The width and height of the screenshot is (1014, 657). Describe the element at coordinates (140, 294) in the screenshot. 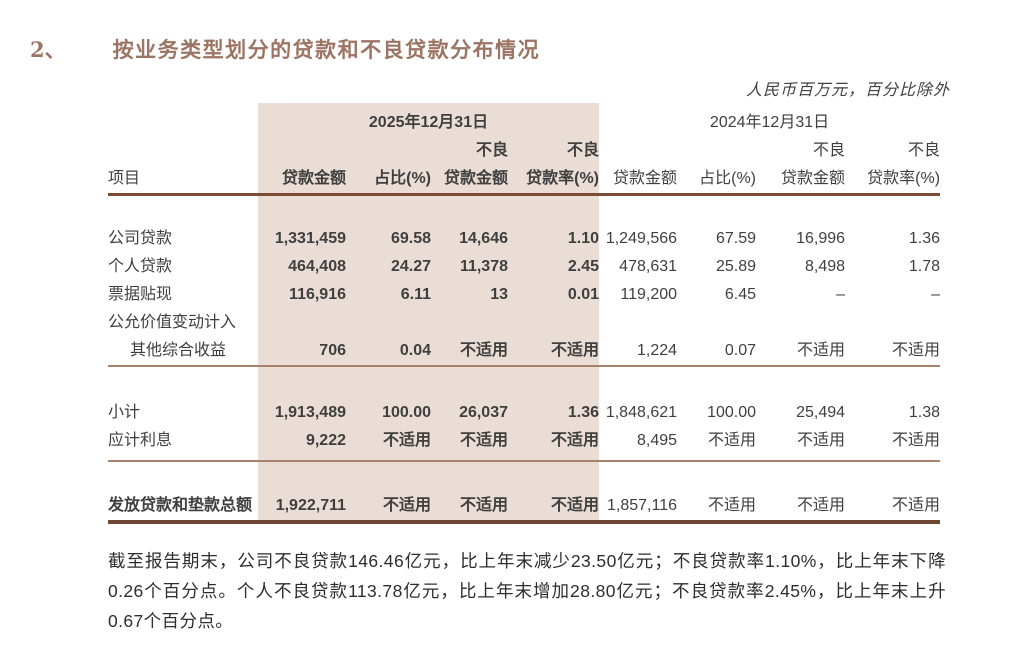

I see `row-label: 票据贴现` at that location.